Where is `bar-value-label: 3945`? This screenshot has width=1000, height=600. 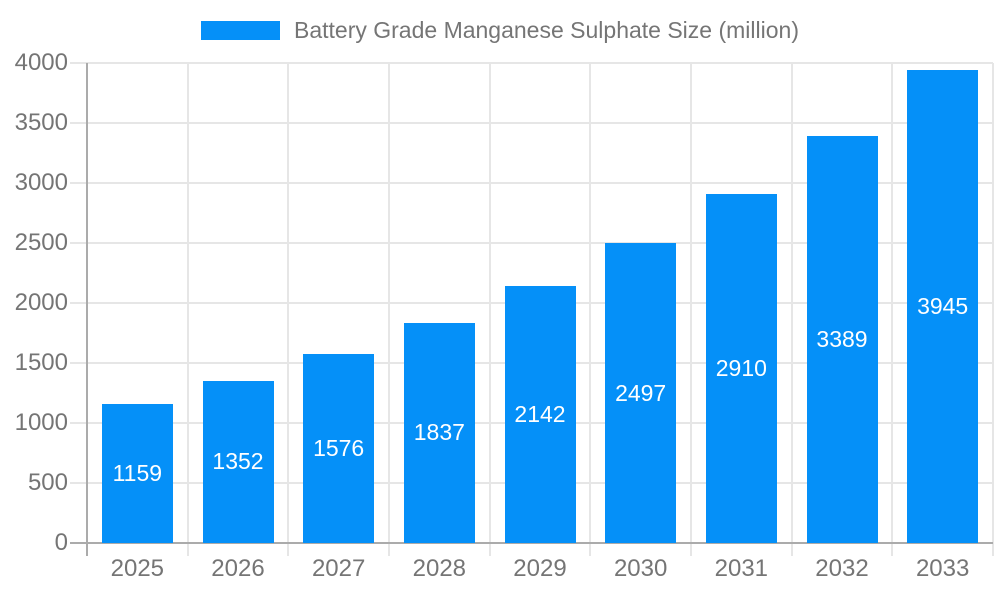
bar-value-label: 3945 is located at coordinates (943, 305).